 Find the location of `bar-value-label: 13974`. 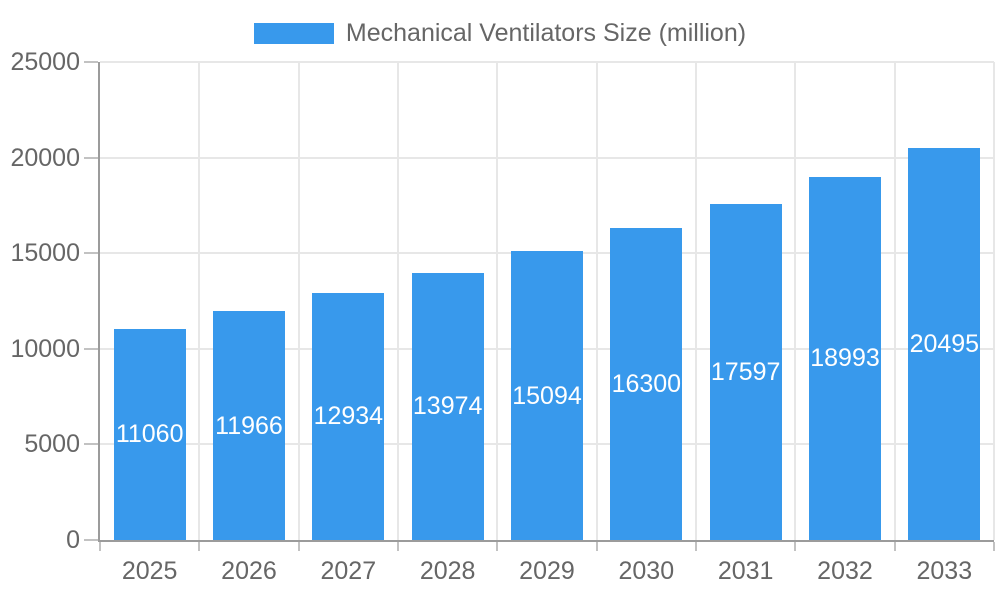

bar-value-label: 13974 is located at coordinates (447, 406).